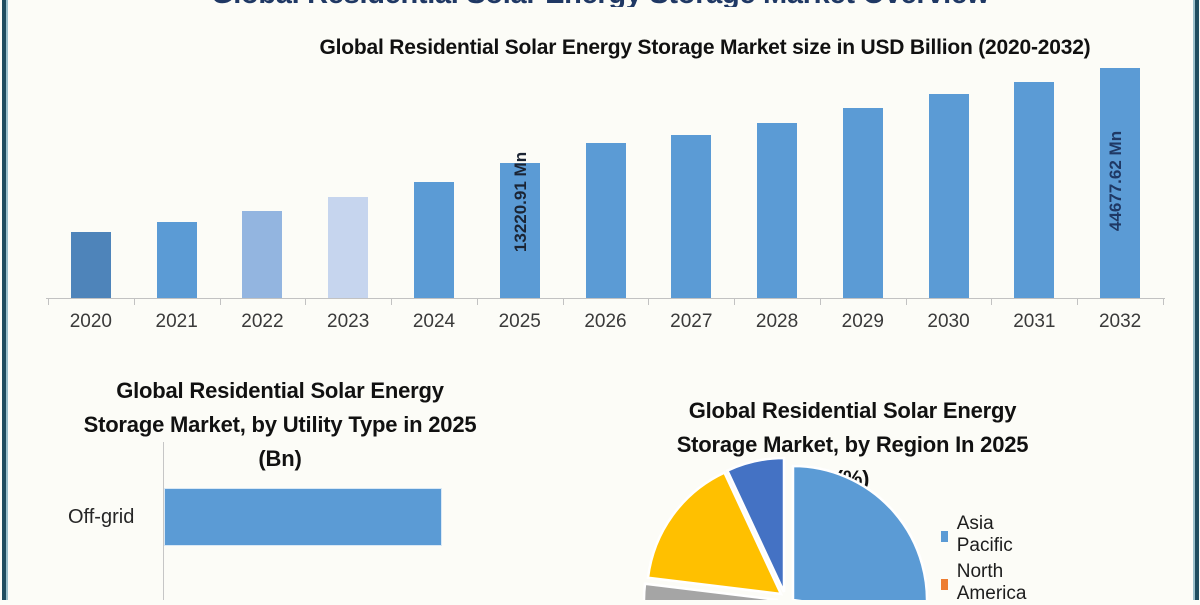 The height and width of the screenshot is (605, 1200). I want to click on bar-2028, so click(777, 210).